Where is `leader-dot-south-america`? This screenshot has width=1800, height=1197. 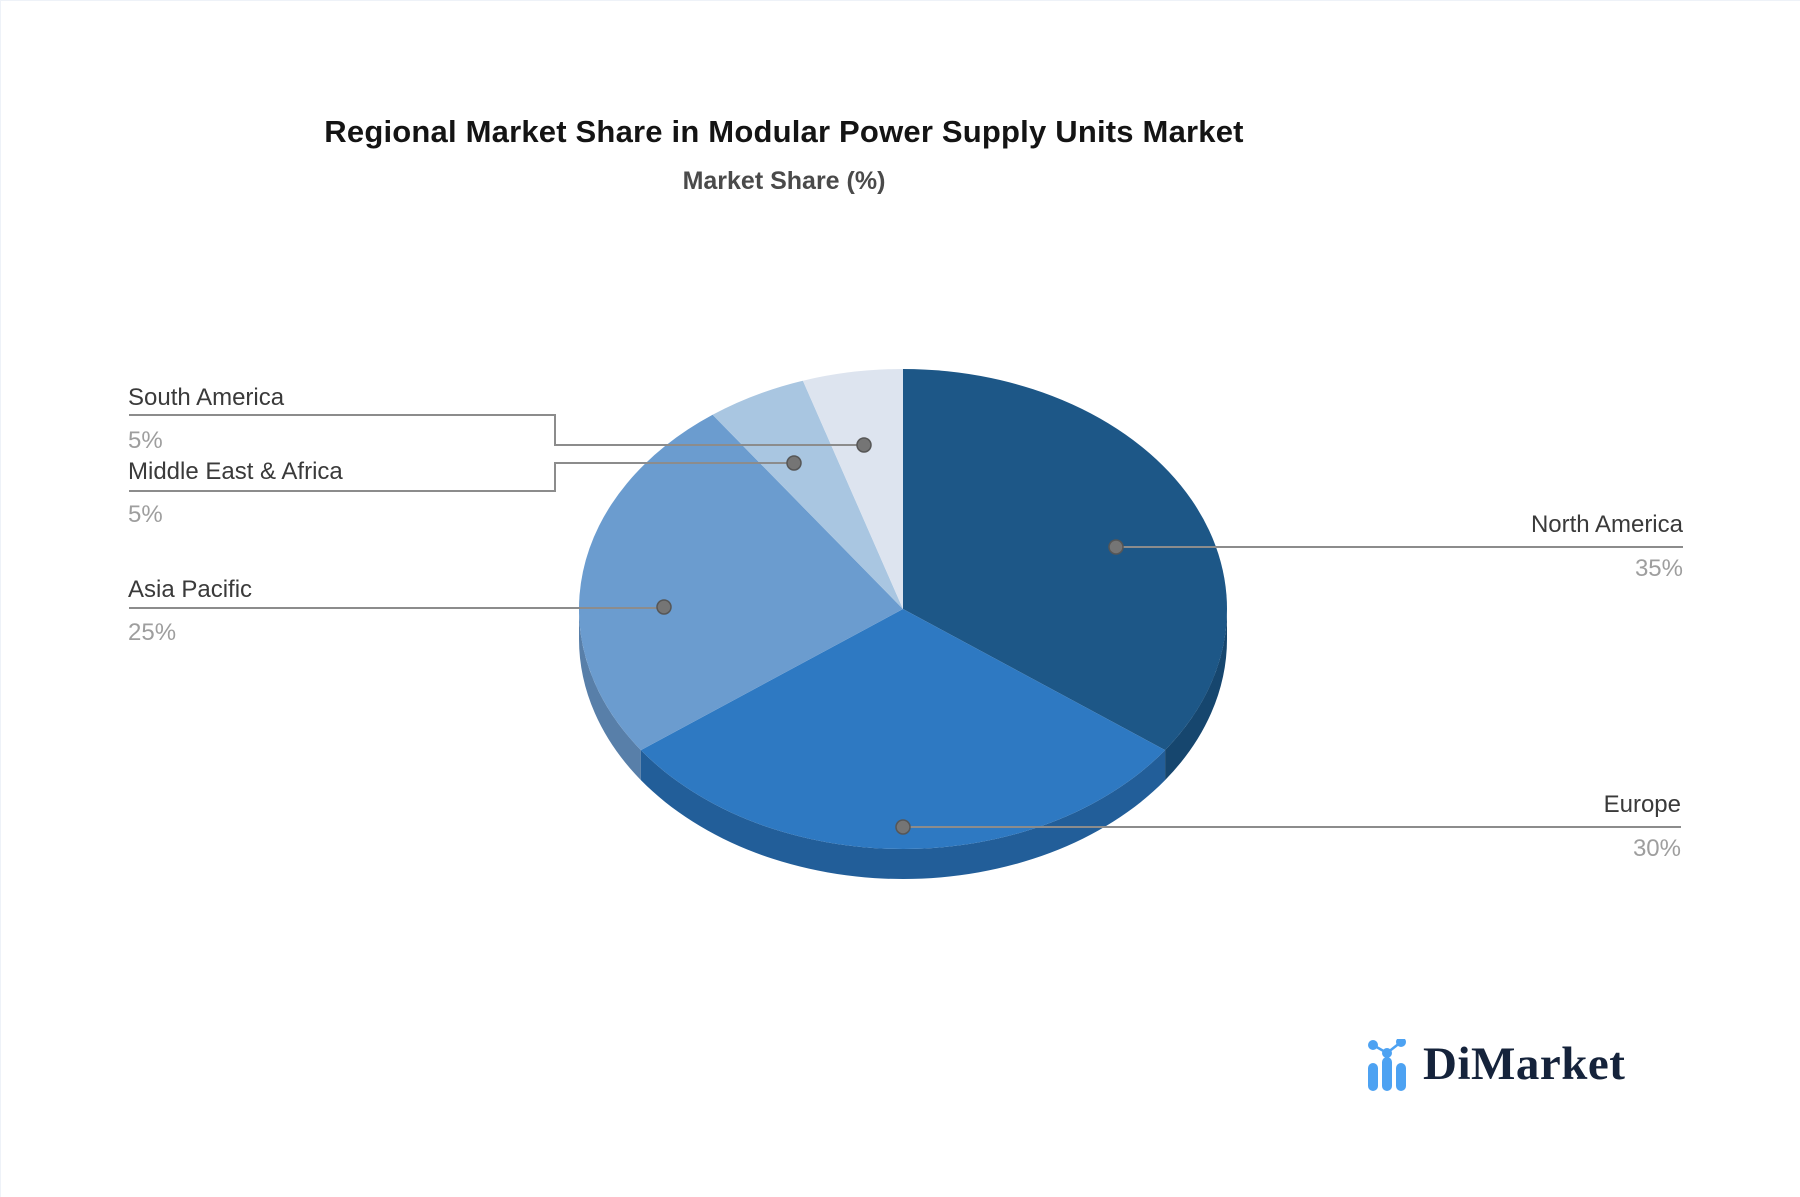 leader-dot-south-america is located at coordinates (864, 445).